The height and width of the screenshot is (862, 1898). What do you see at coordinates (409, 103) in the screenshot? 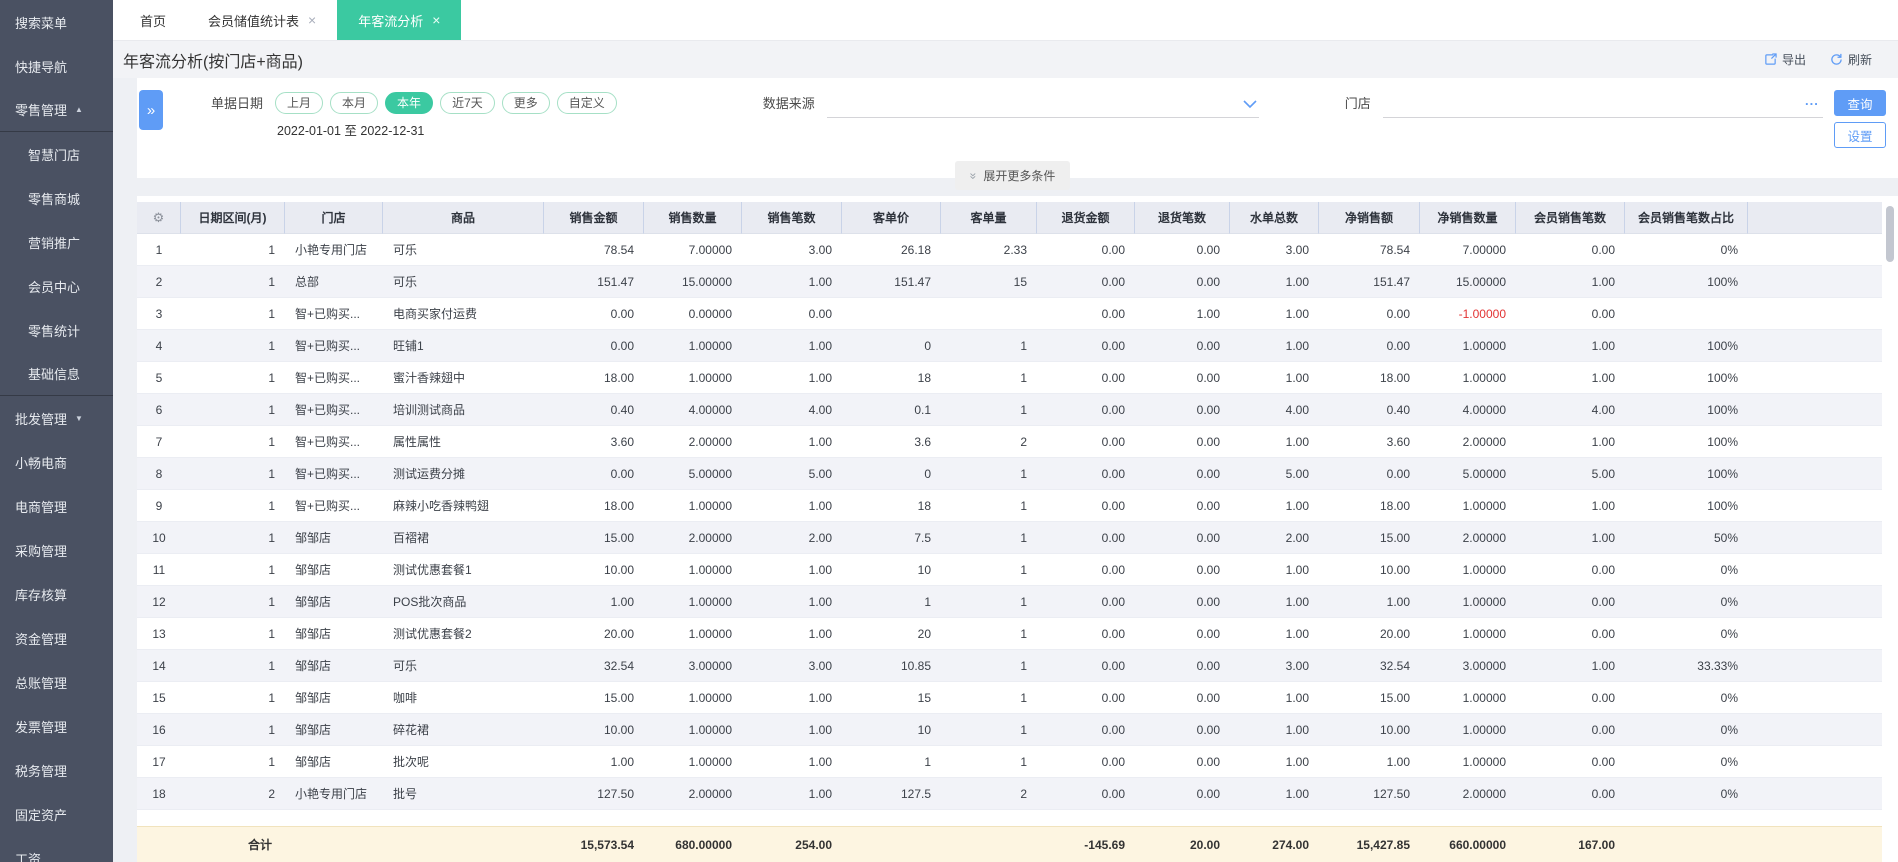
I see `date-pill-3: 本年` at bounding box center [409, 103].